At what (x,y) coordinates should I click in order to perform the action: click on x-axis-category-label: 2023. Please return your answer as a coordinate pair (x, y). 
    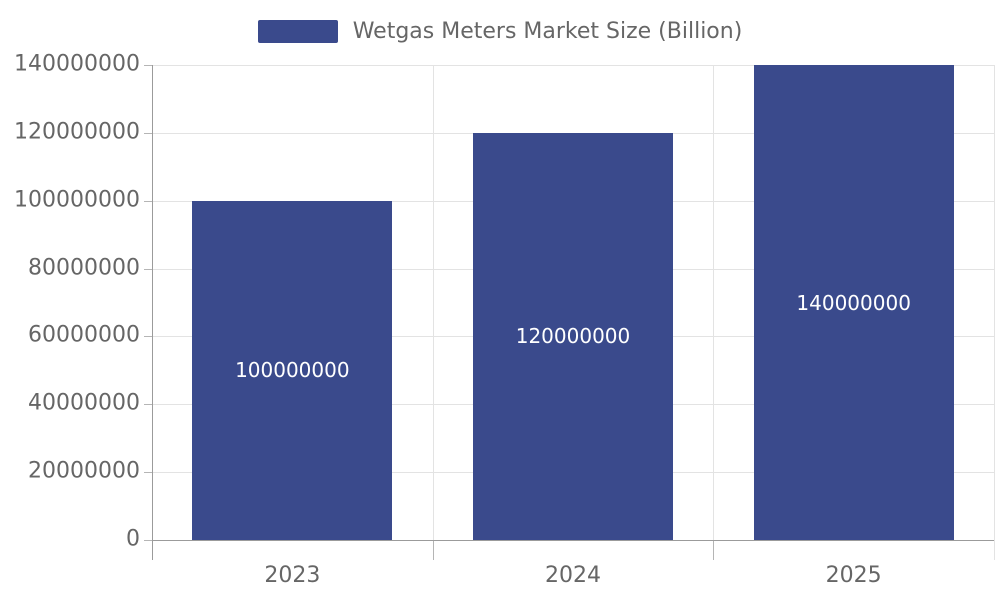
    Looking at the image, I should click on (292, 575).